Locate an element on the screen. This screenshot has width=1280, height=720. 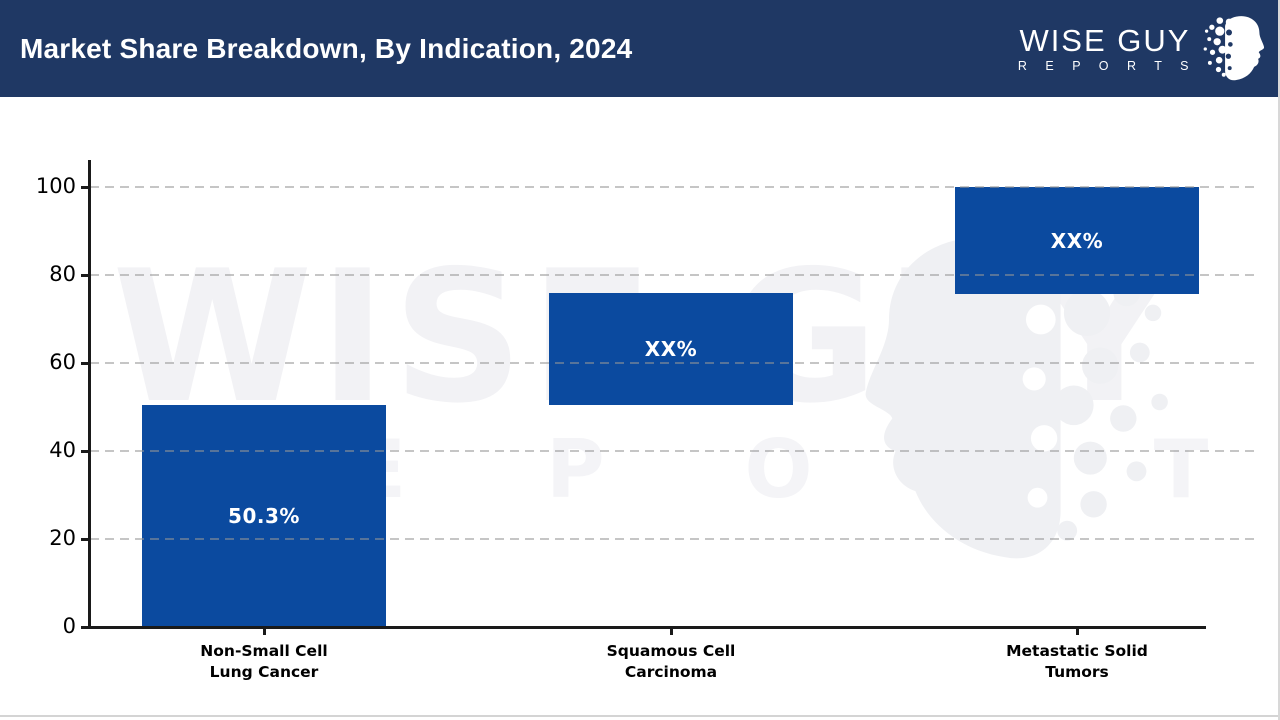
x-label-line: Non-Small Cell is located at coordinates (264, 651).